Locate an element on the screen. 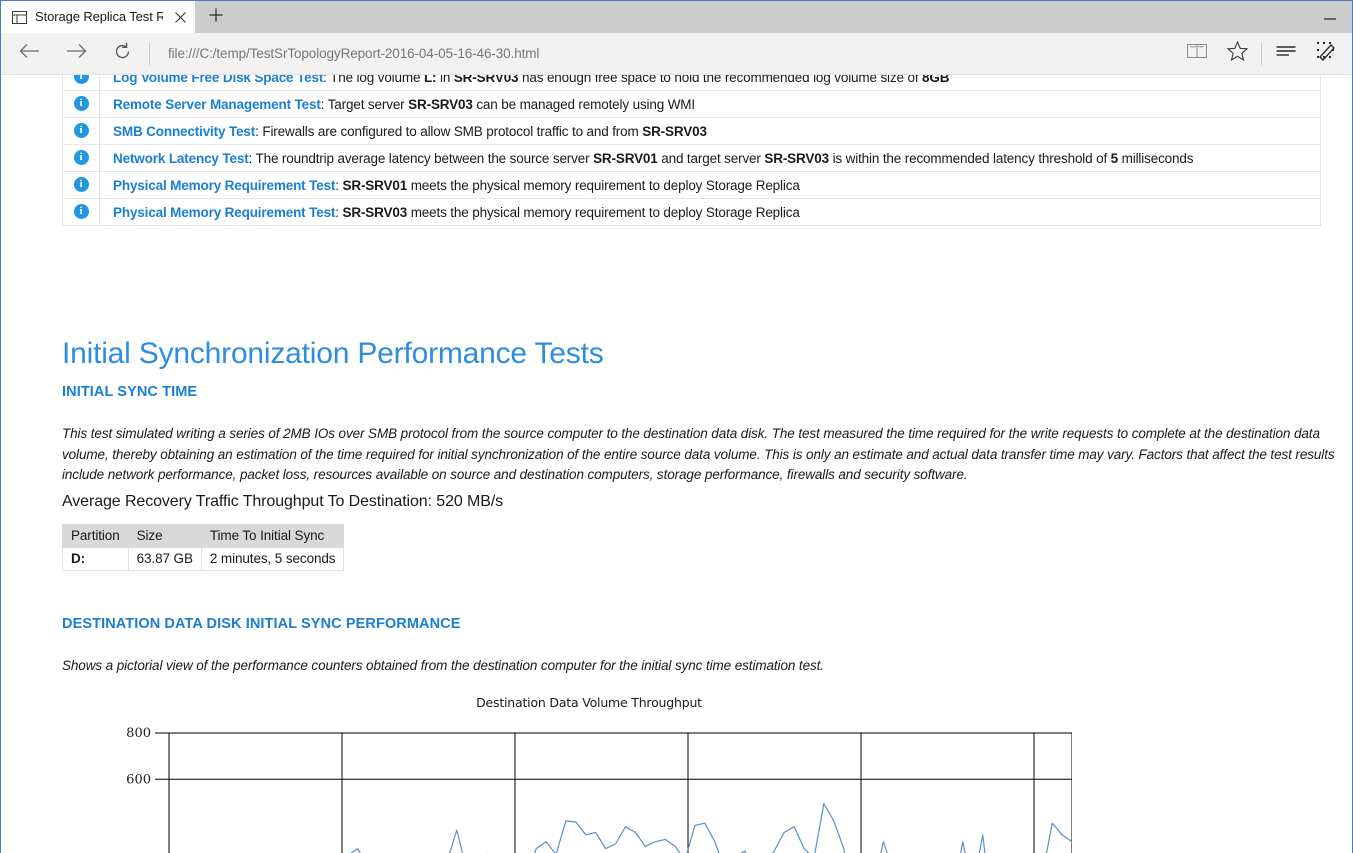 This screenshot has width=1353, height=853. subsection-initial-sync-time: INITIAL SYNC TIME is located at coordinates (130, 392).